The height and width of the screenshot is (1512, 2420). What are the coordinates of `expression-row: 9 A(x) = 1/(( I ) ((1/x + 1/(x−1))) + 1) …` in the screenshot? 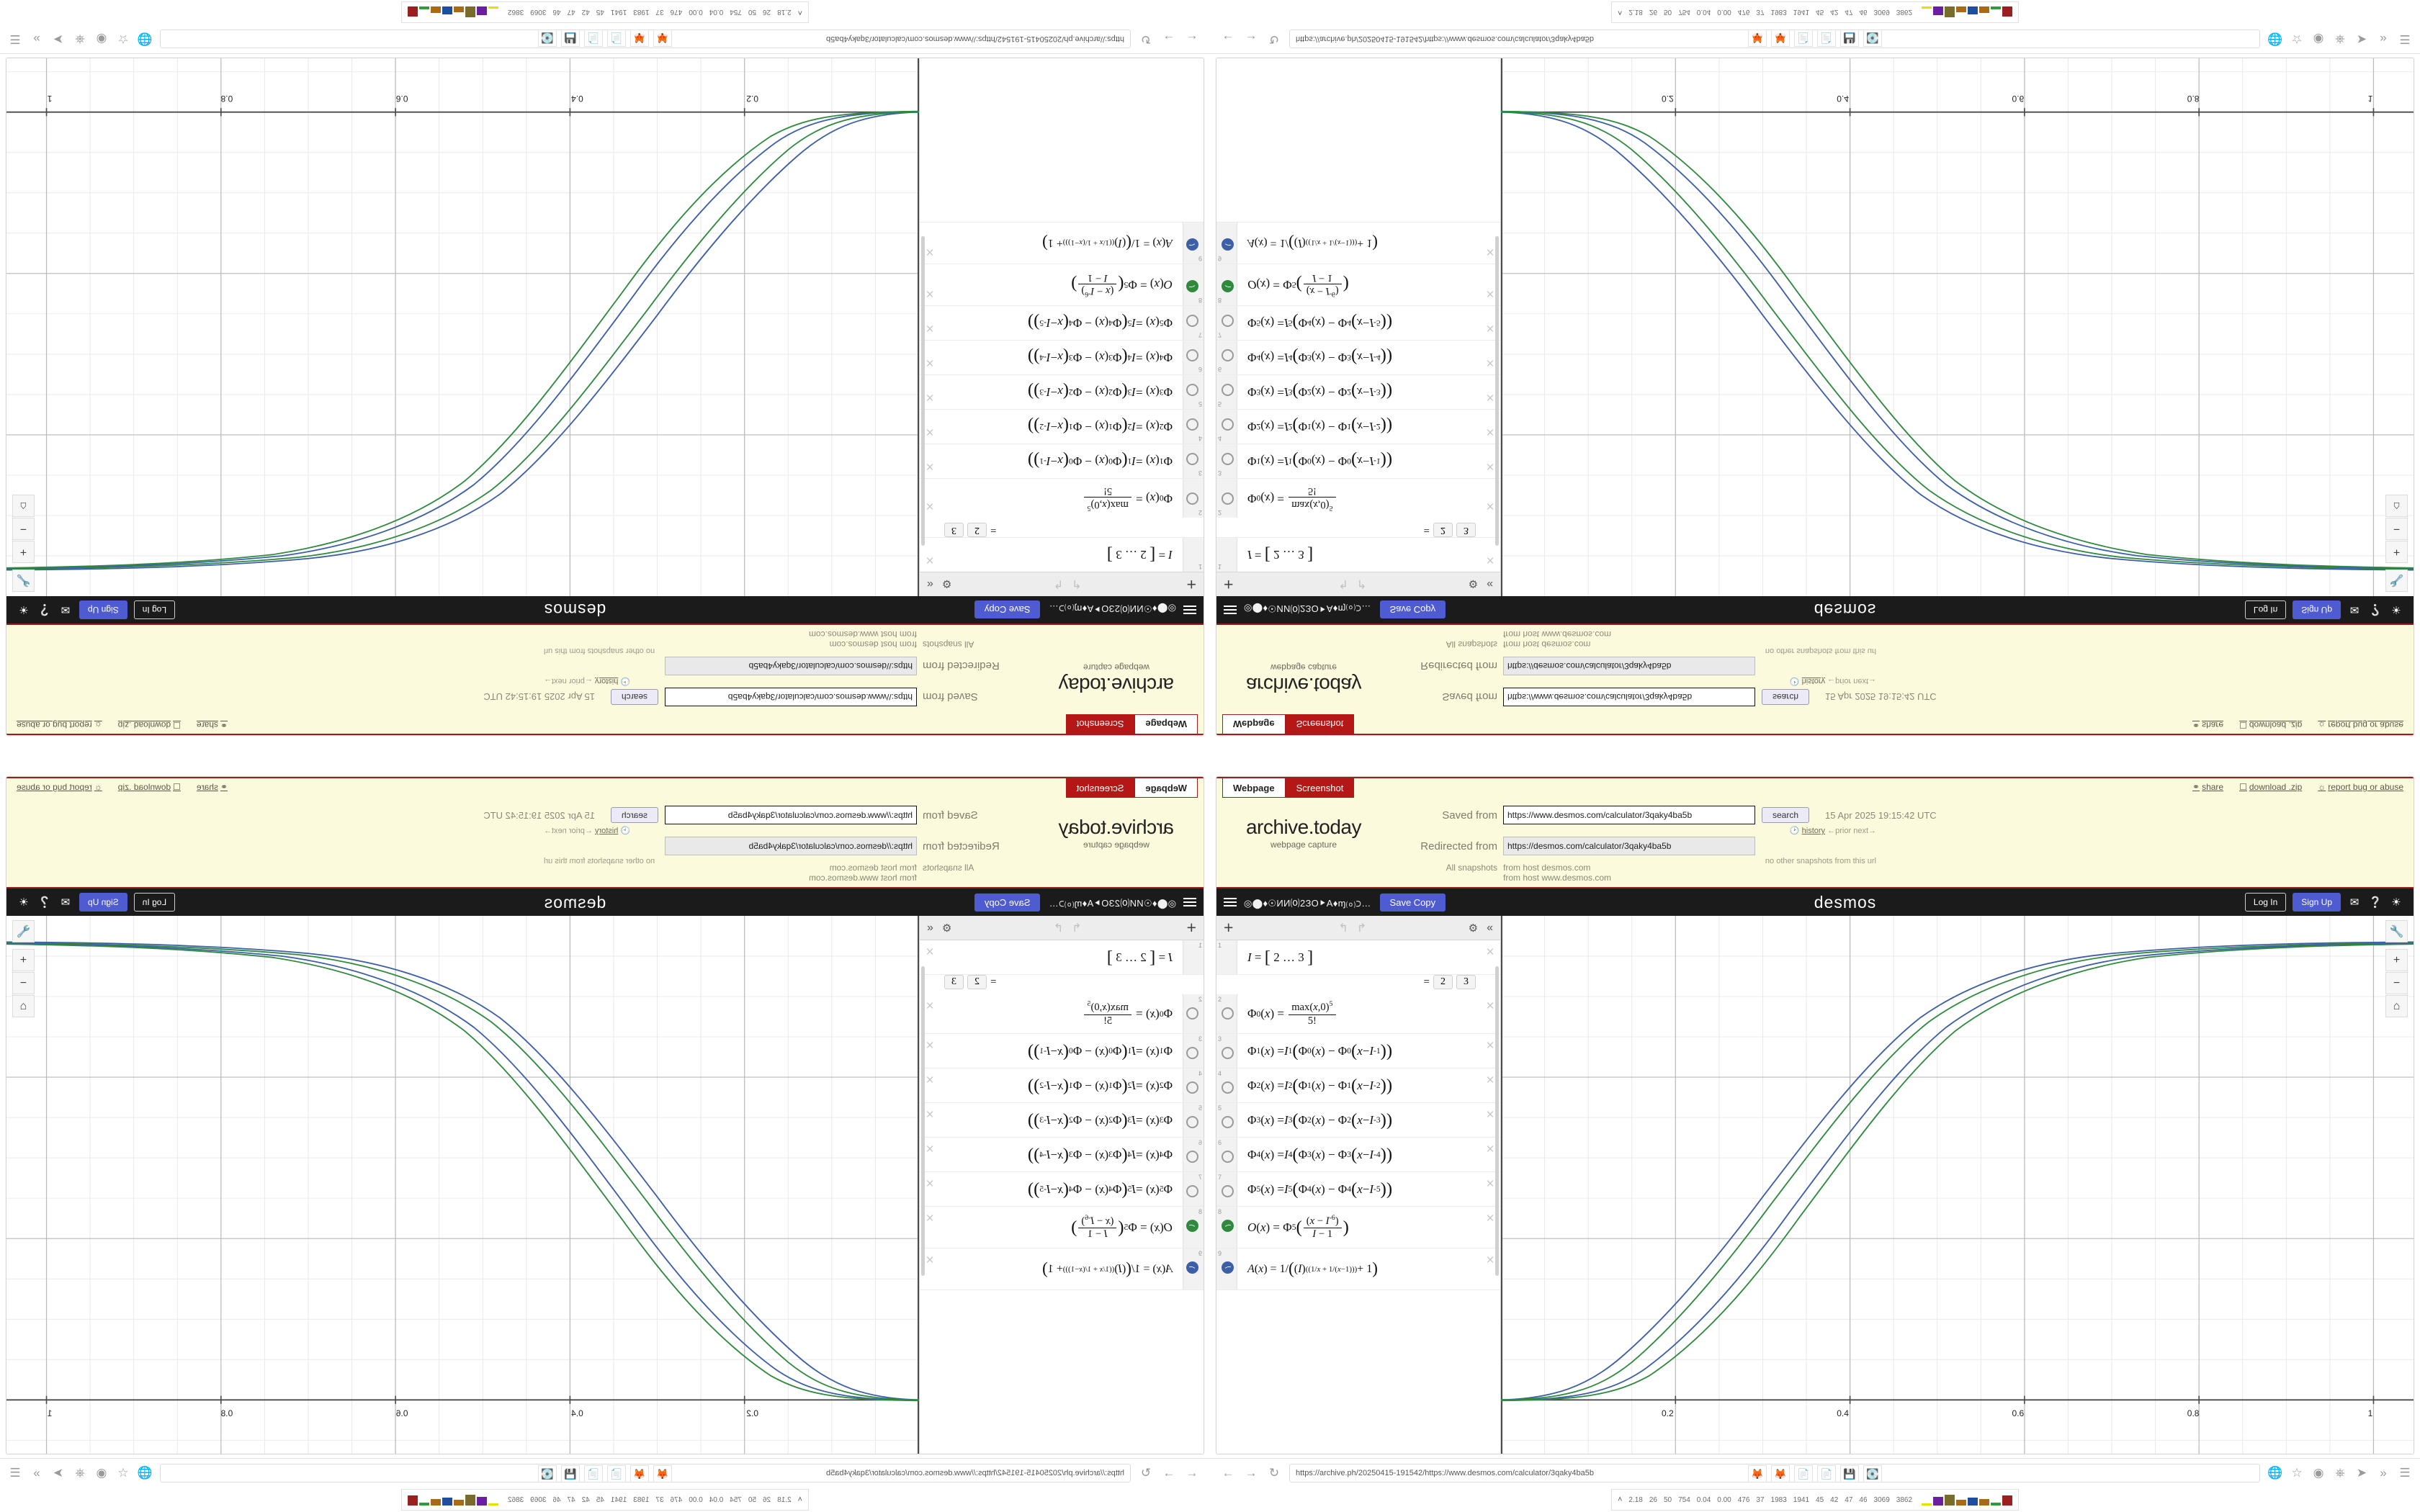 It's located at (1062, 1269).